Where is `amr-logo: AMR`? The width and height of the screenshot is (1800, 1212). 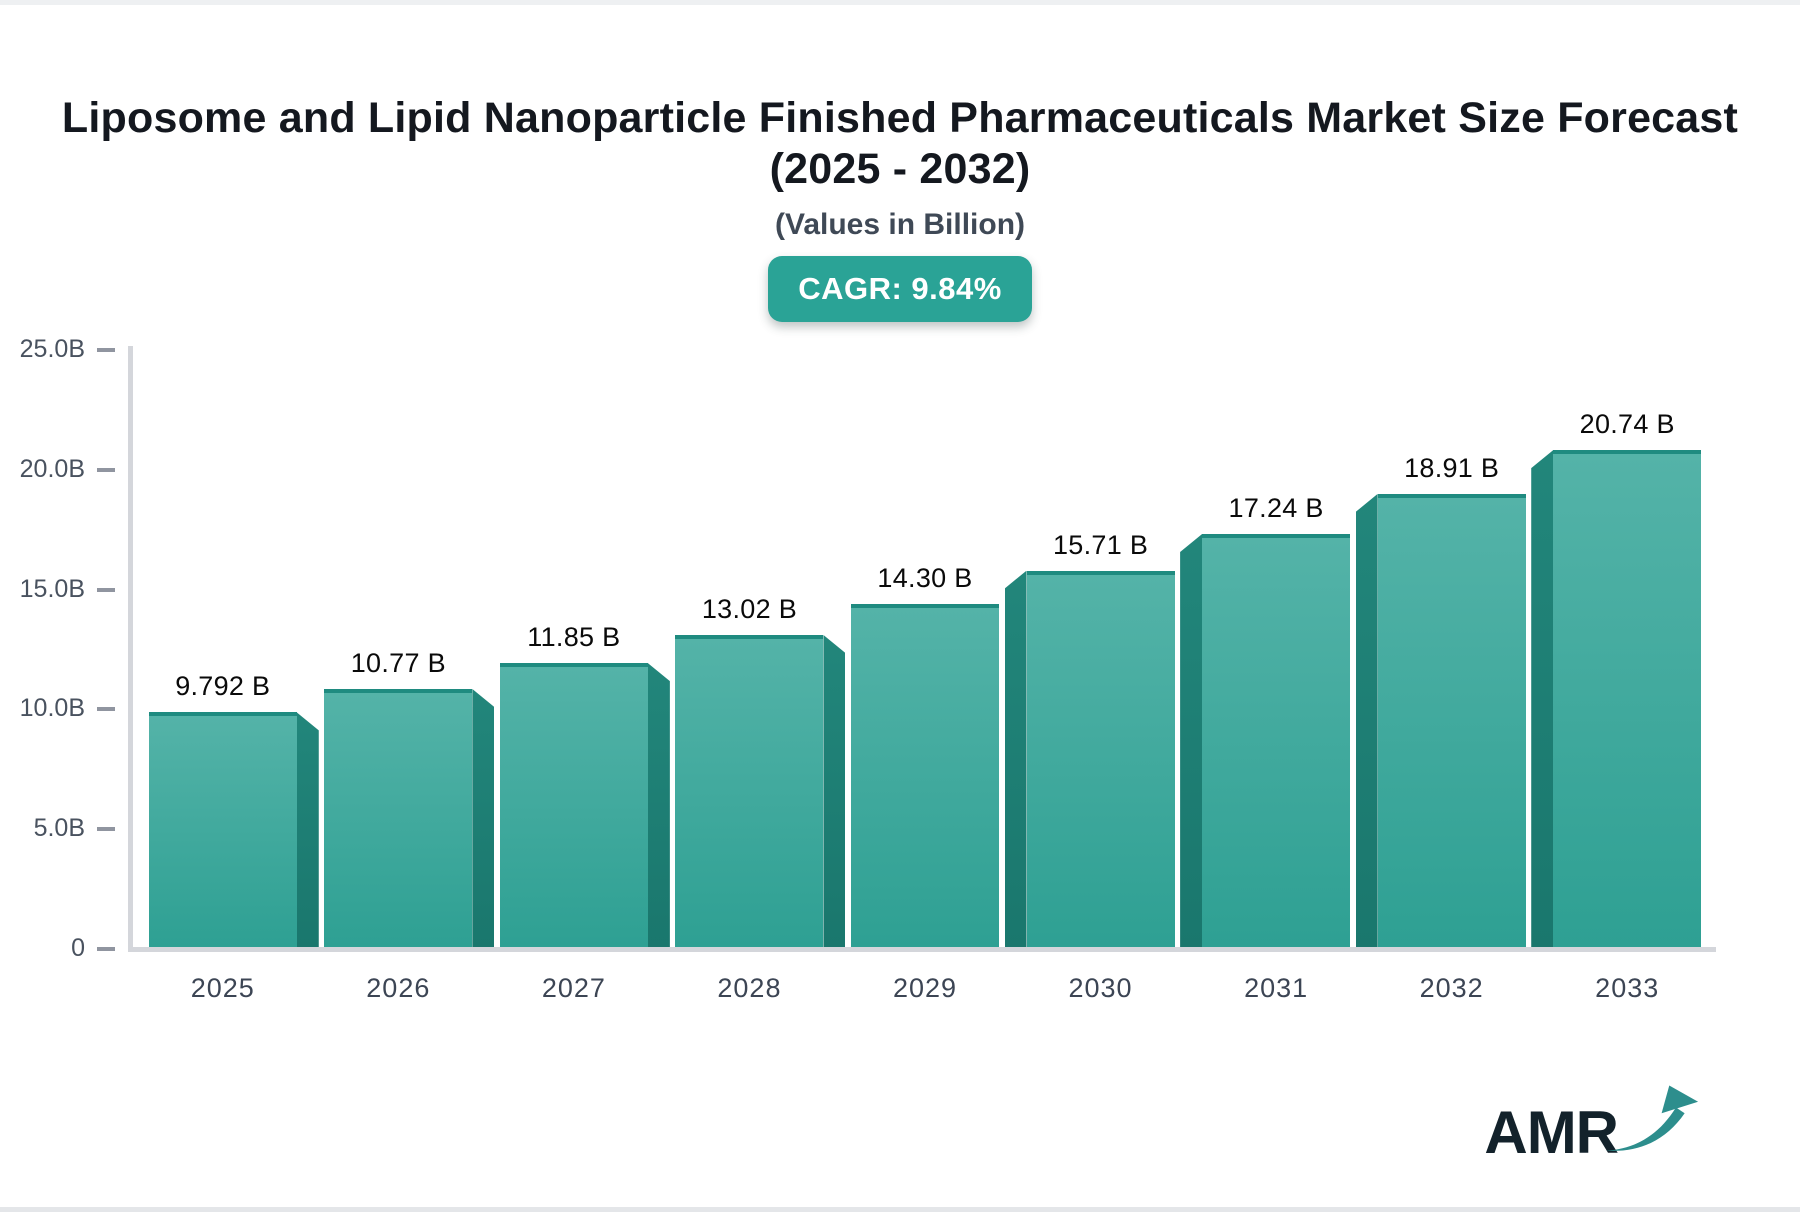
amr-logo: AMR is located at coordinates (1592, 1123).